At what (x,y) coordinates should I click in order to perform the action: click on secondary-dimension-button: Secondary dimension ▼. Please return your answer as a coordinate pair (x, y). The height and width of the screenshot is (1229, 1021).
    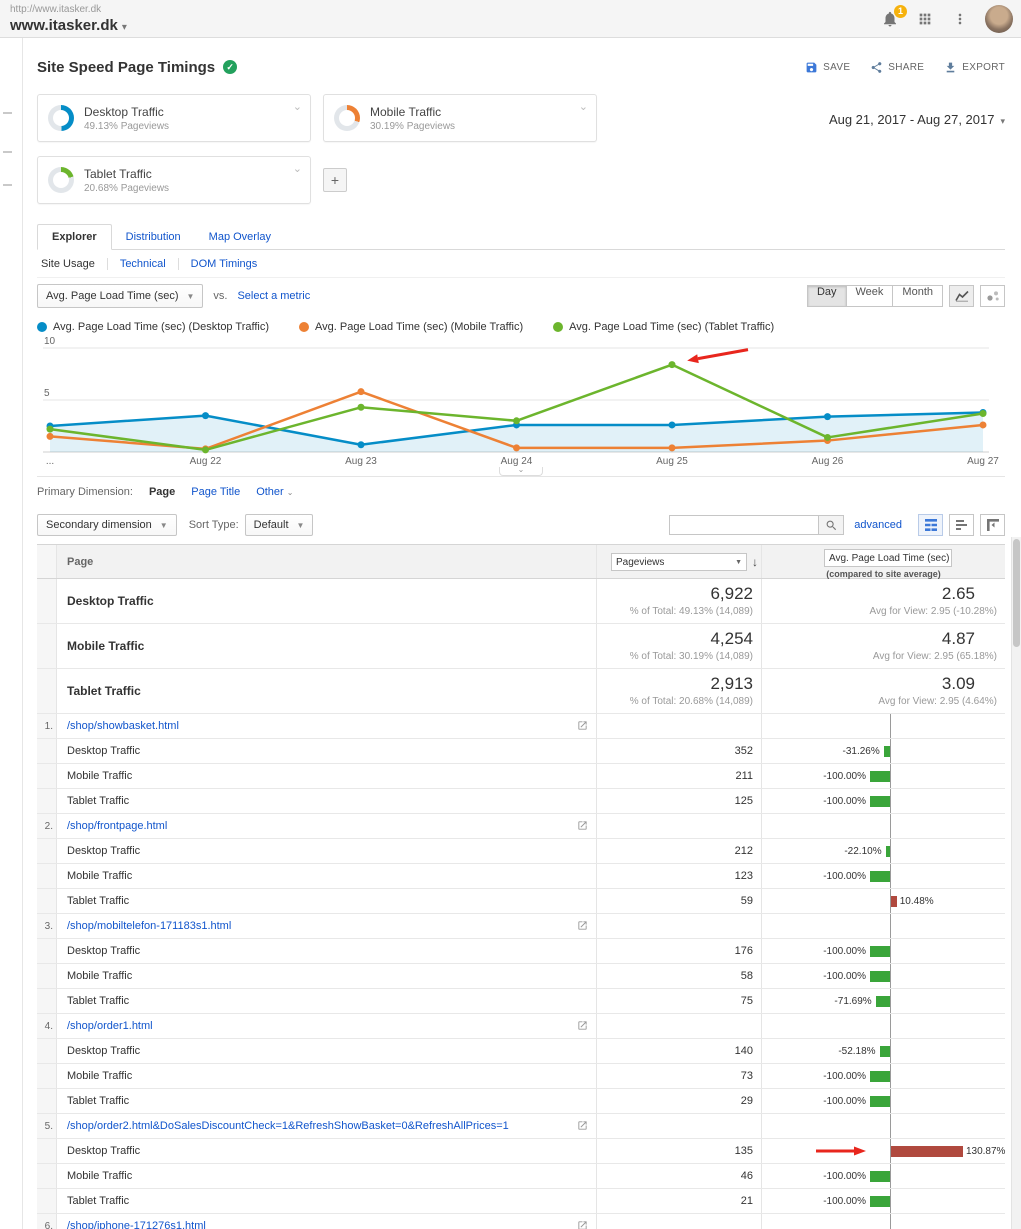
    Looking at the image, I should click on (107, 525).